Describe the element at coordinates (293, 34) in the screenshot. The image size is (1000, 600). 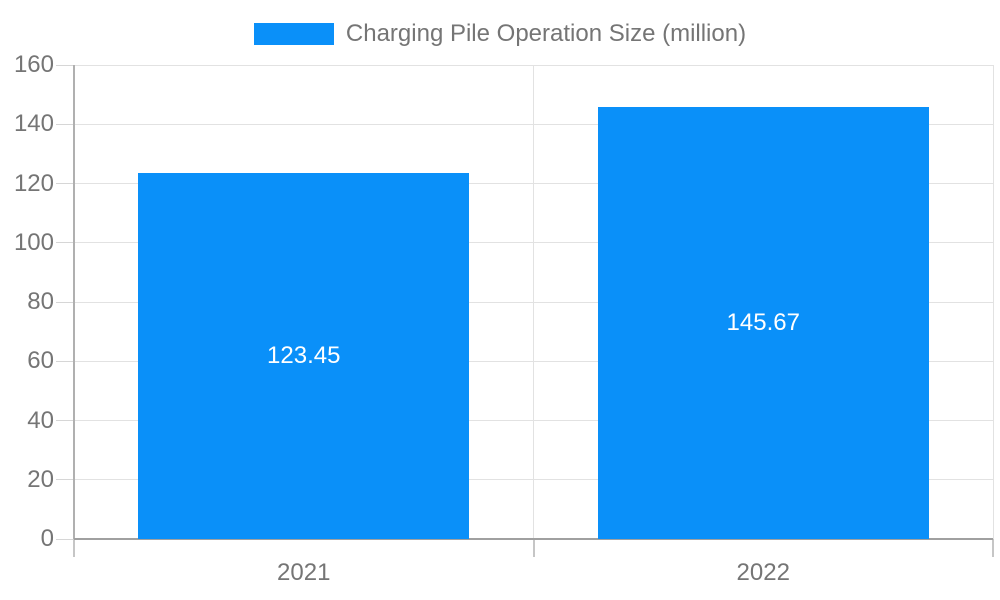
I see `legend-swatch` at that location.